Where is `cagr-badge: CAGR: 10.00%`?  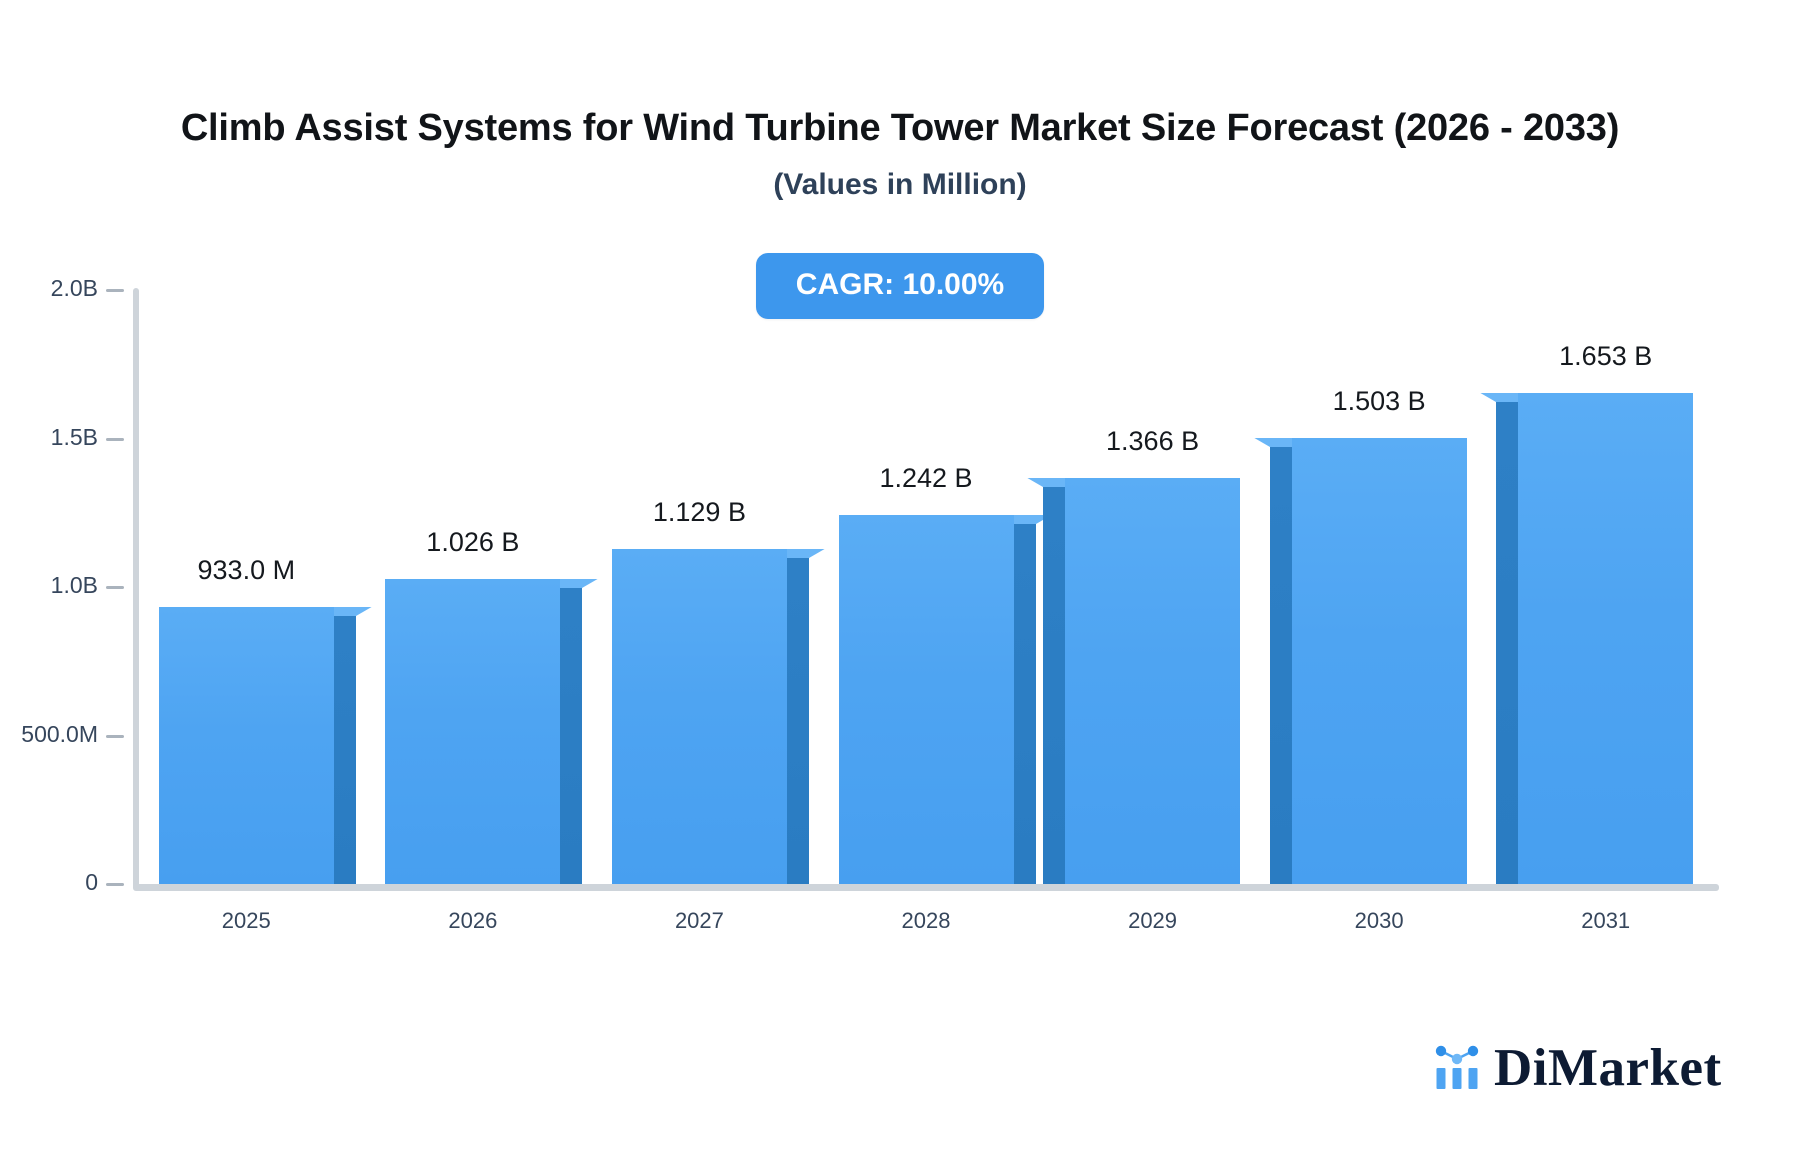
cagr-badge: CAGR: 10.00% is located at coordinates (900, 286).